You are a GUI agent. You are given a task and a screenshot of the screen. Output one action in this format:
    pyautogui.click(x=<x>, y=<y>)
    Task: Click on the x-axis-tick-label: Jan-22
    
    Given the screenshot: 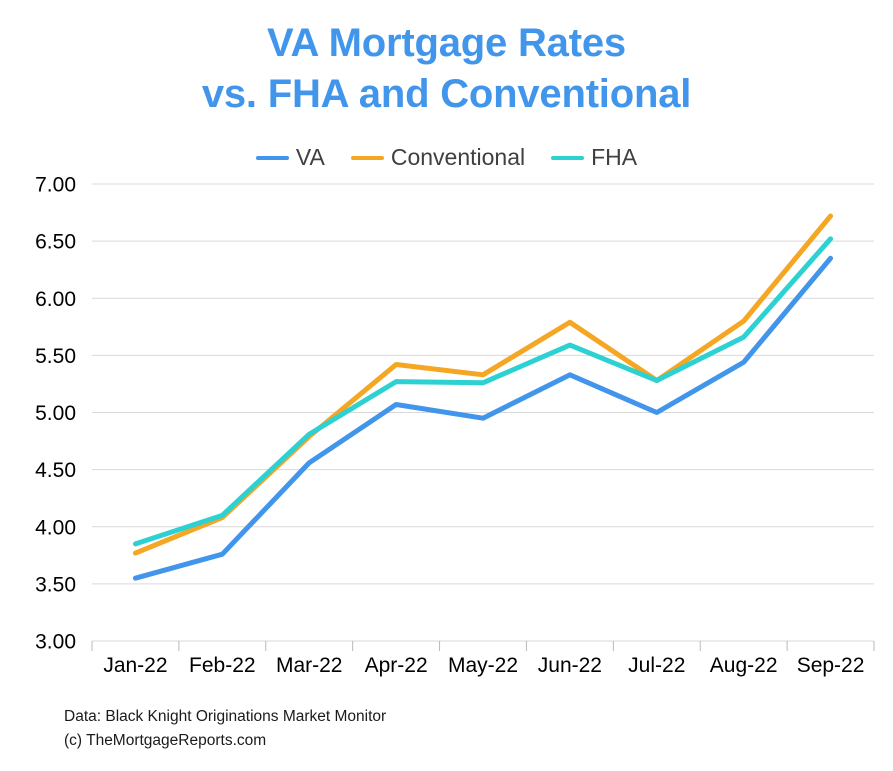 What is the action you would take?
    pyautogui.click(x=135, y=665)
    